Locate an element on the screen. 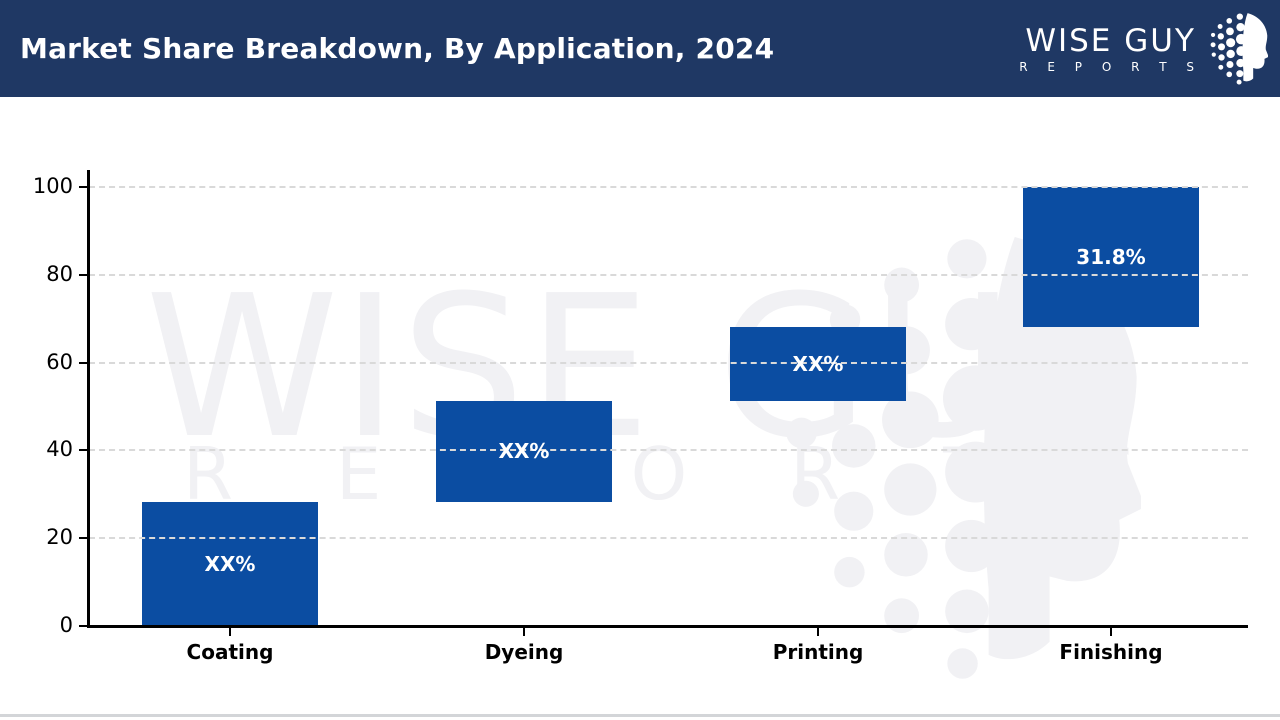  brand-subname: R E P O R T S is located at coordinates (1110, 67).